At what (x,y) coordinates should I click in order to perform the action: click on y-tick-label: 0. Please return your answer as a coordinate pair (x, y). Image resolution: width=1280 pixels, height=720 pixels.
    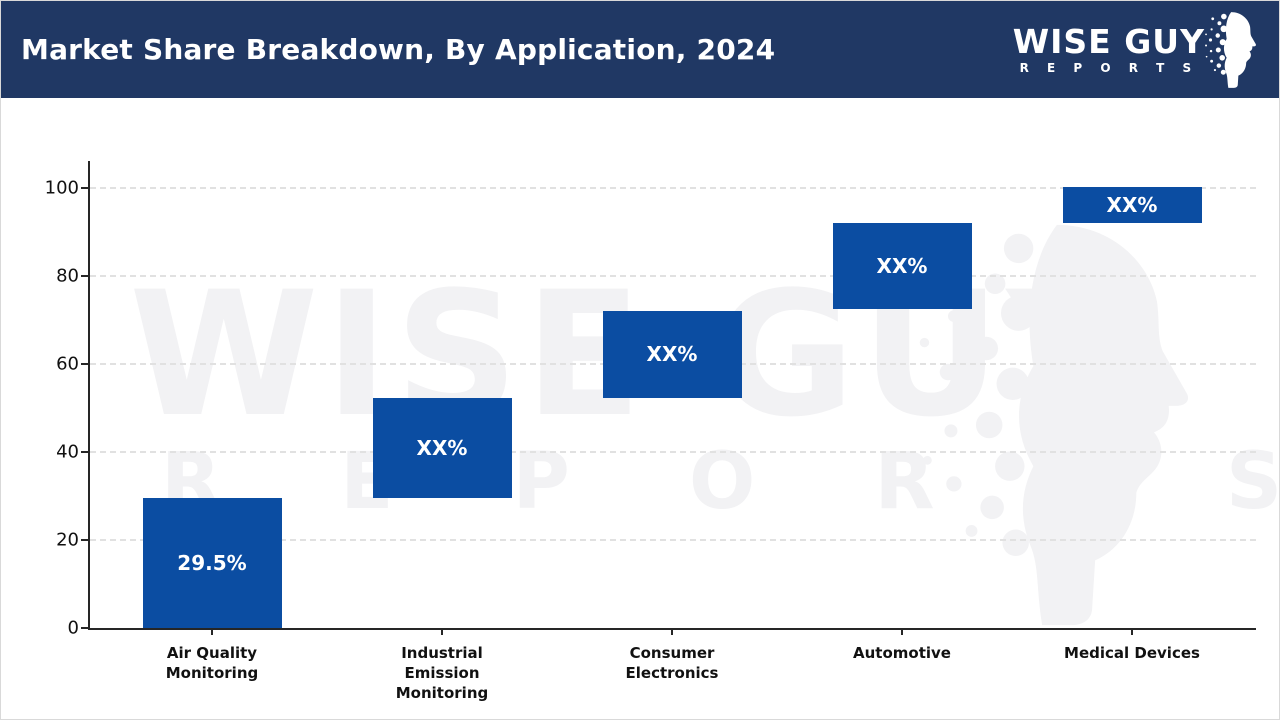
    Looking at the image, I should click on (73, 628).